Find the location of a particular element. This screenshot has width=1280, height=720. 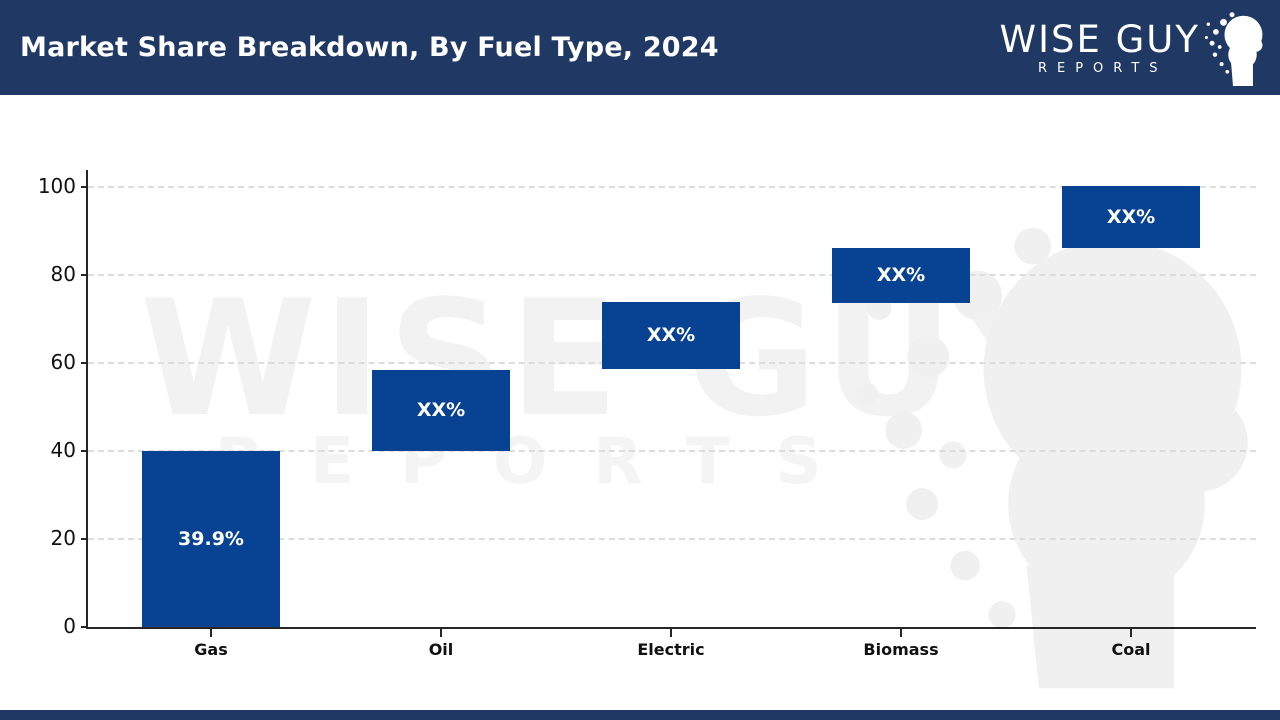

x-tick-label: Biomass is located at coordinates (901, 649).